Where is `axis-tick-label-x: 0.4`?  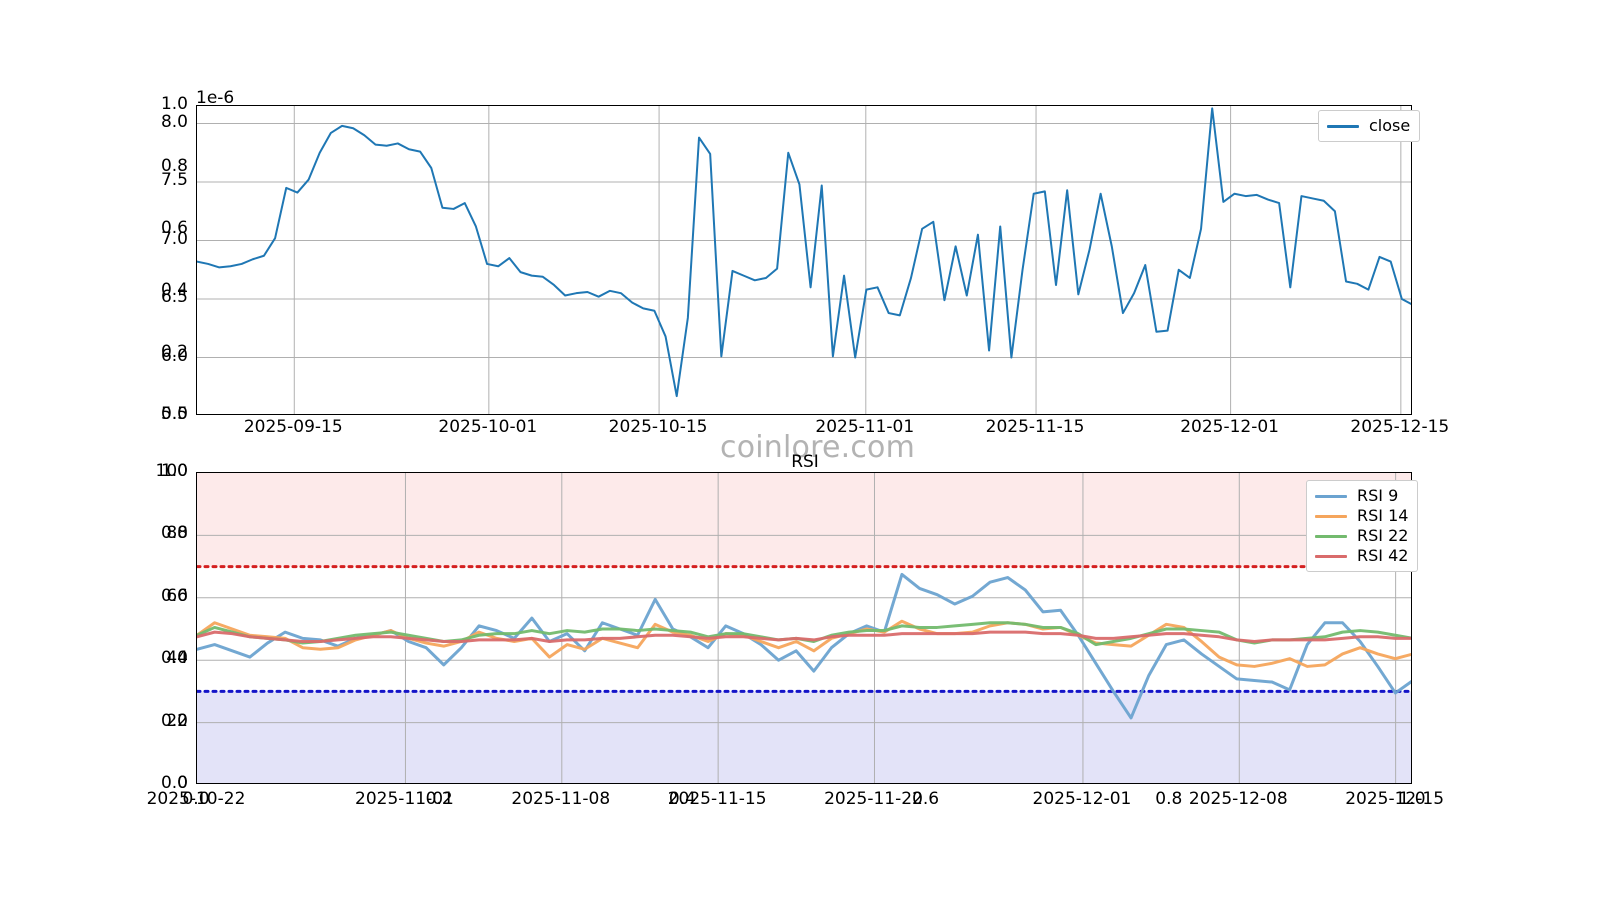 axis-tick-label-x: 0.4 is located at coordinates (682, 799).